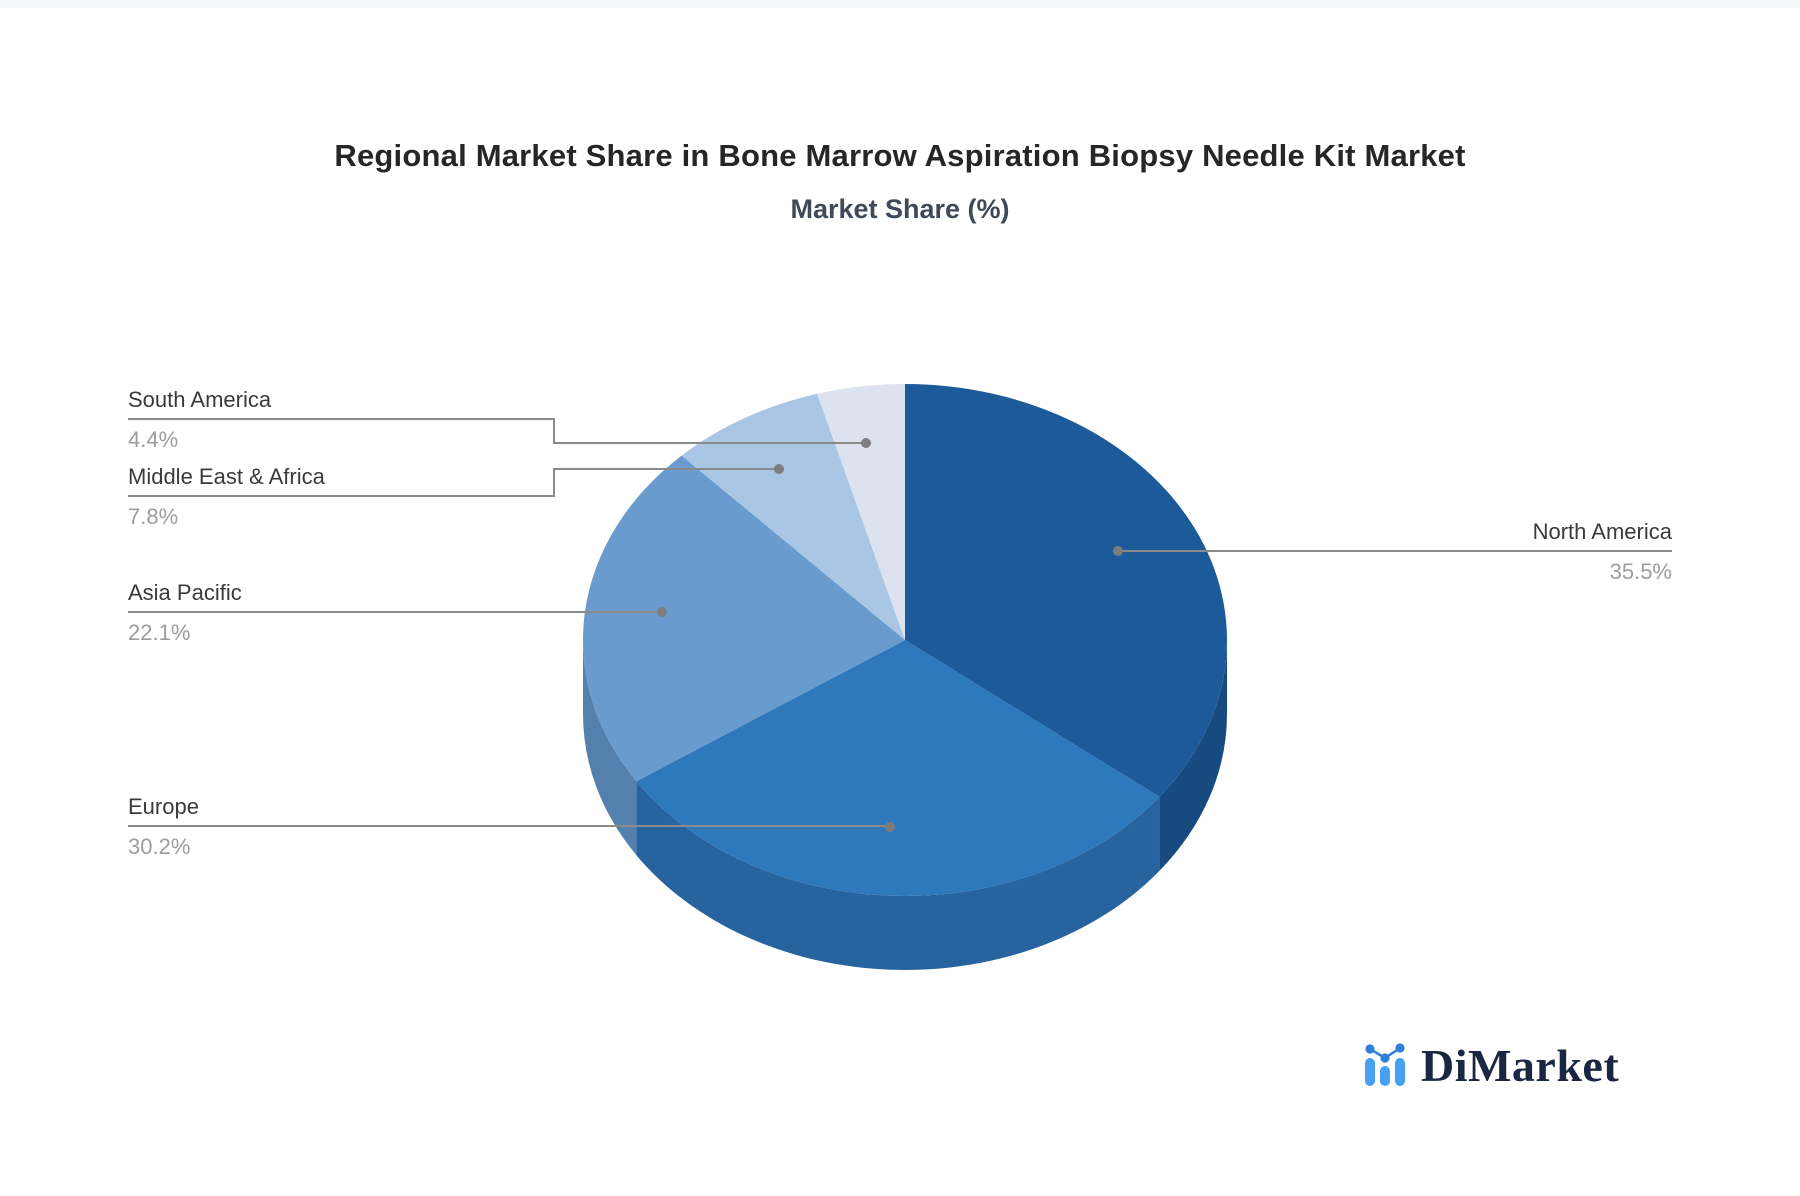  Describe the element at coordinates (159, 632) in the screenshot. I see `slice-value-asia-pacific: 22.1%` at that location.